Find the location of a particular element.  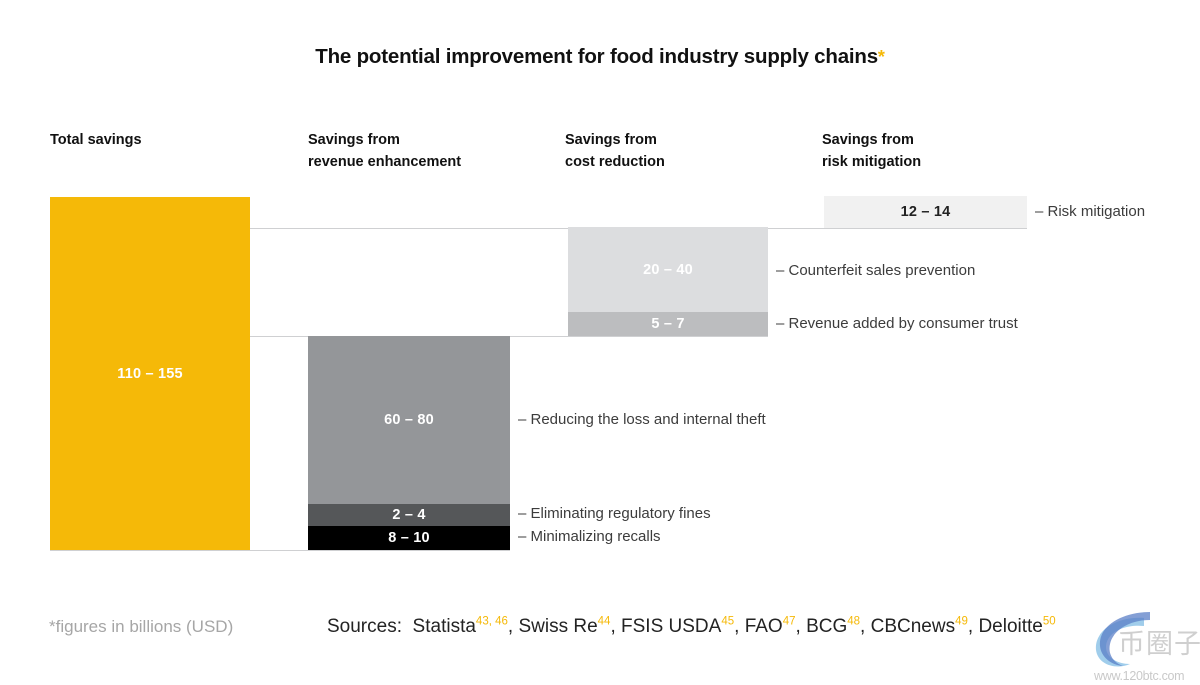

source-name: Deloitte is located at coordinates (1010, 626).